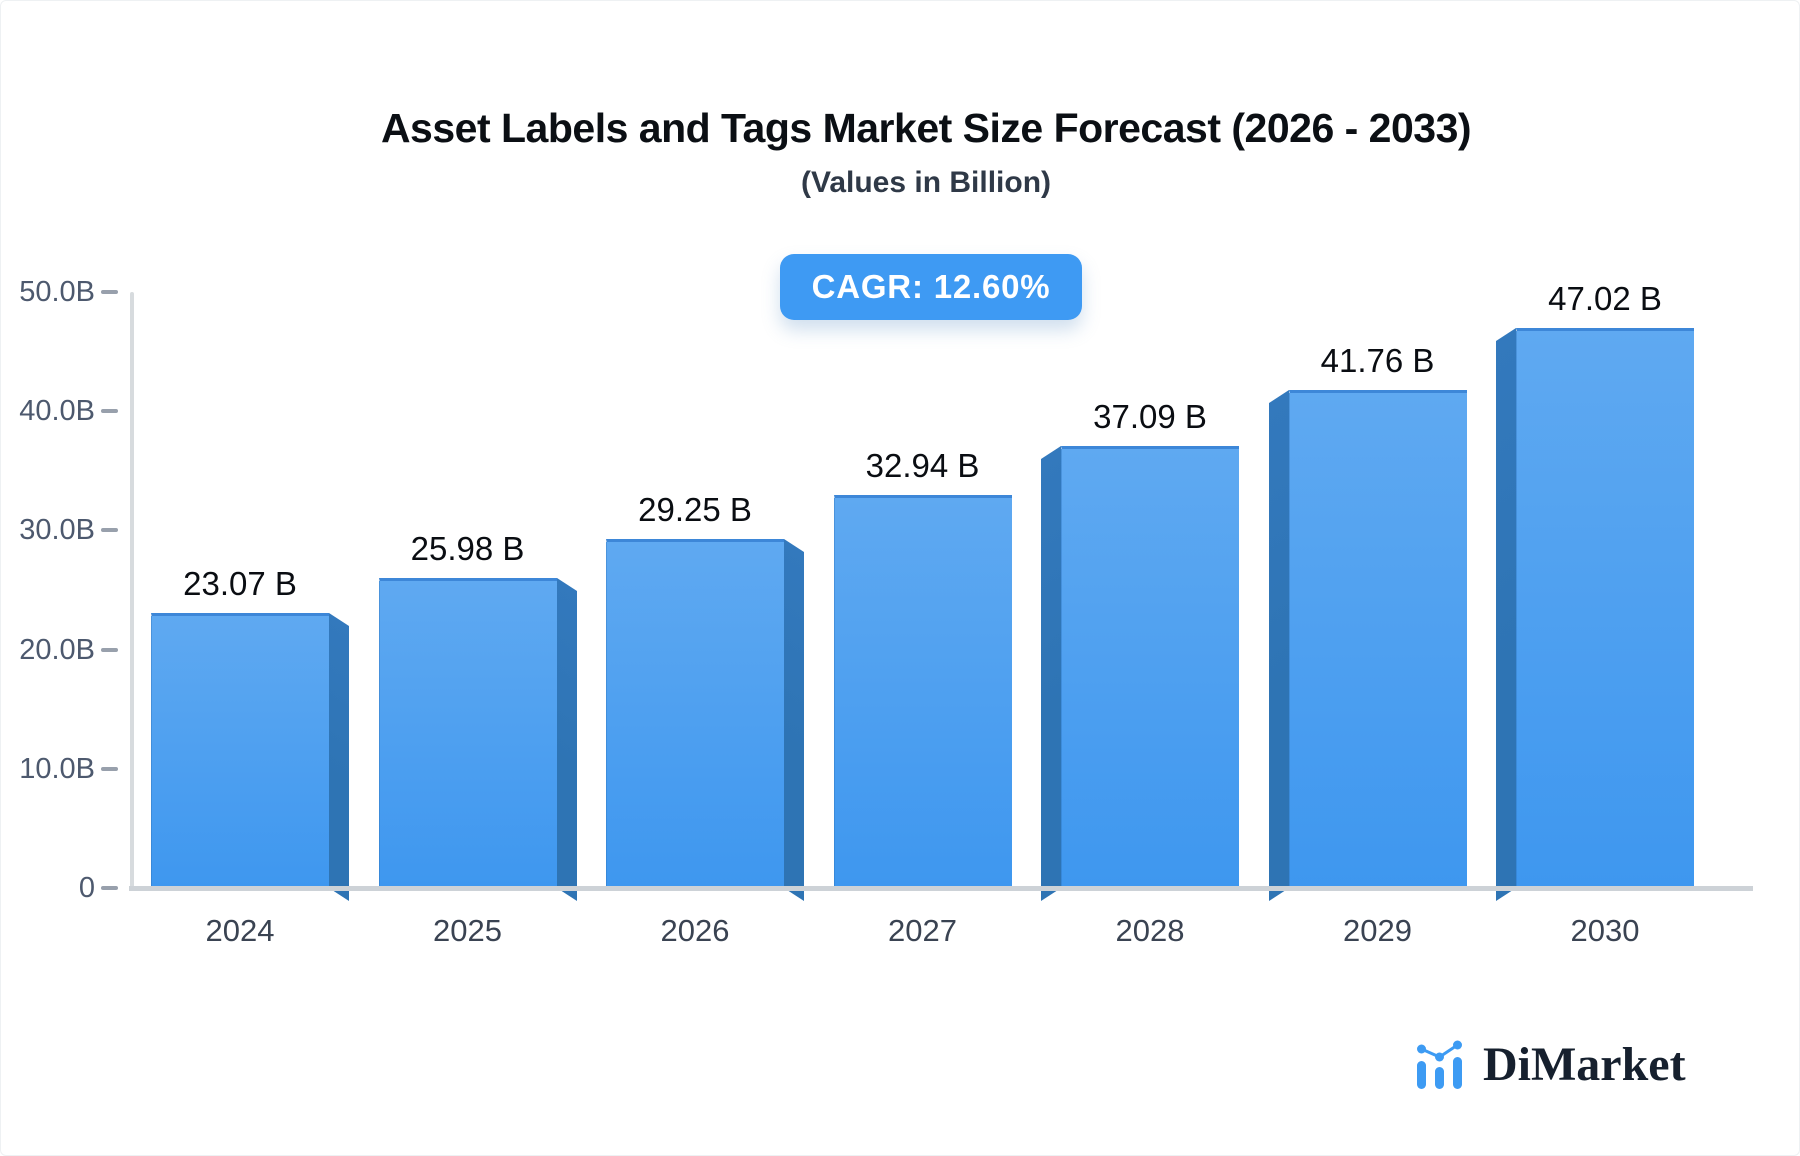 The height and width of the screenshot is (1156, 1800). What do you see at coordinates (132, 590) in the screenshot?
I see `y-axis-line` at bounding box center [132, 590].